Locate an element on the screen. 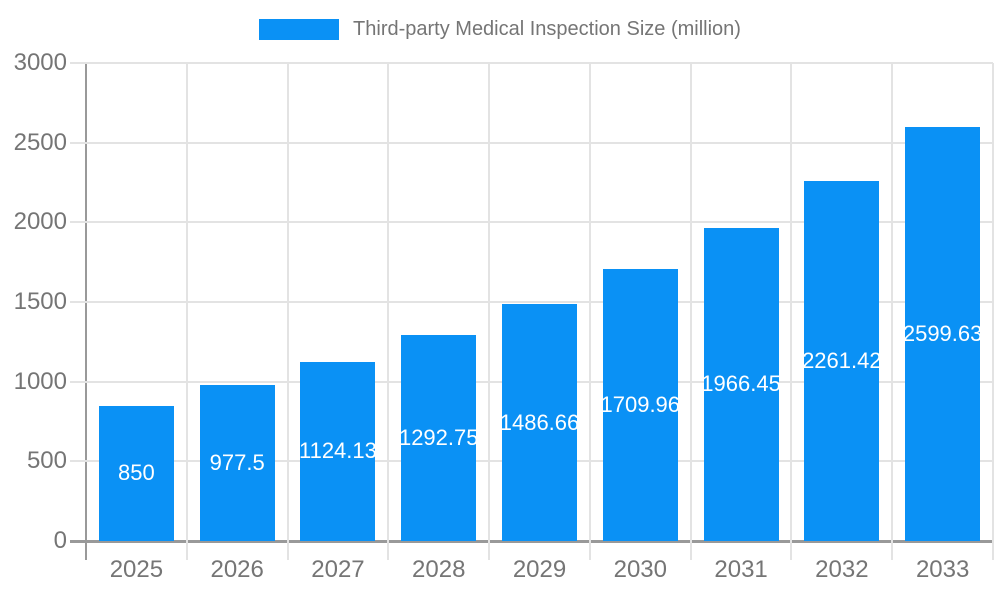 The width and height of the screenshot is (1000, 600). y-tick-label: 2500 is located at coordinates (40, 142).